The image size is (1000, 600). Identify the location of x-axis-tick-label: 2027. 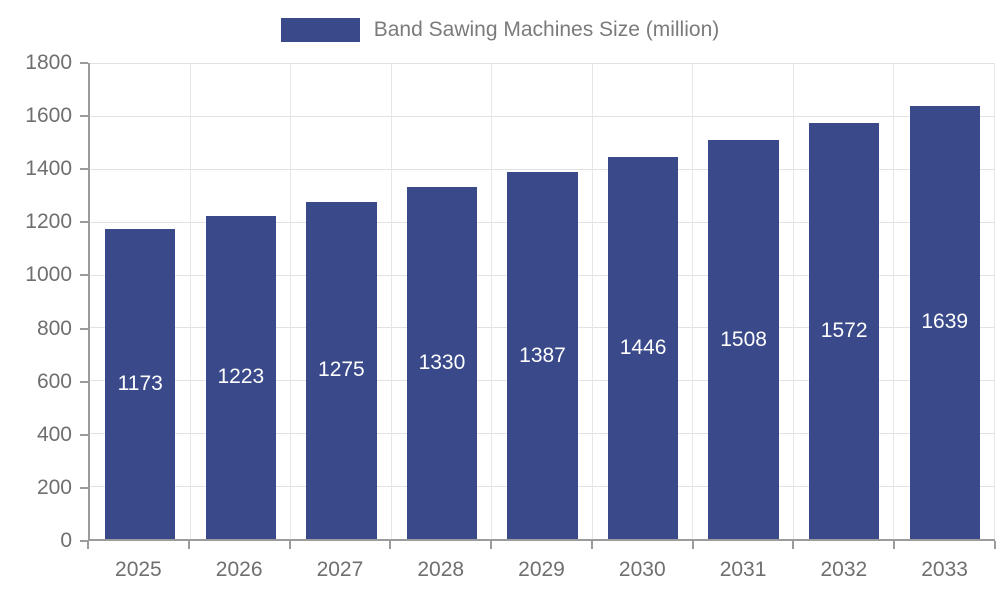
(340, 569).